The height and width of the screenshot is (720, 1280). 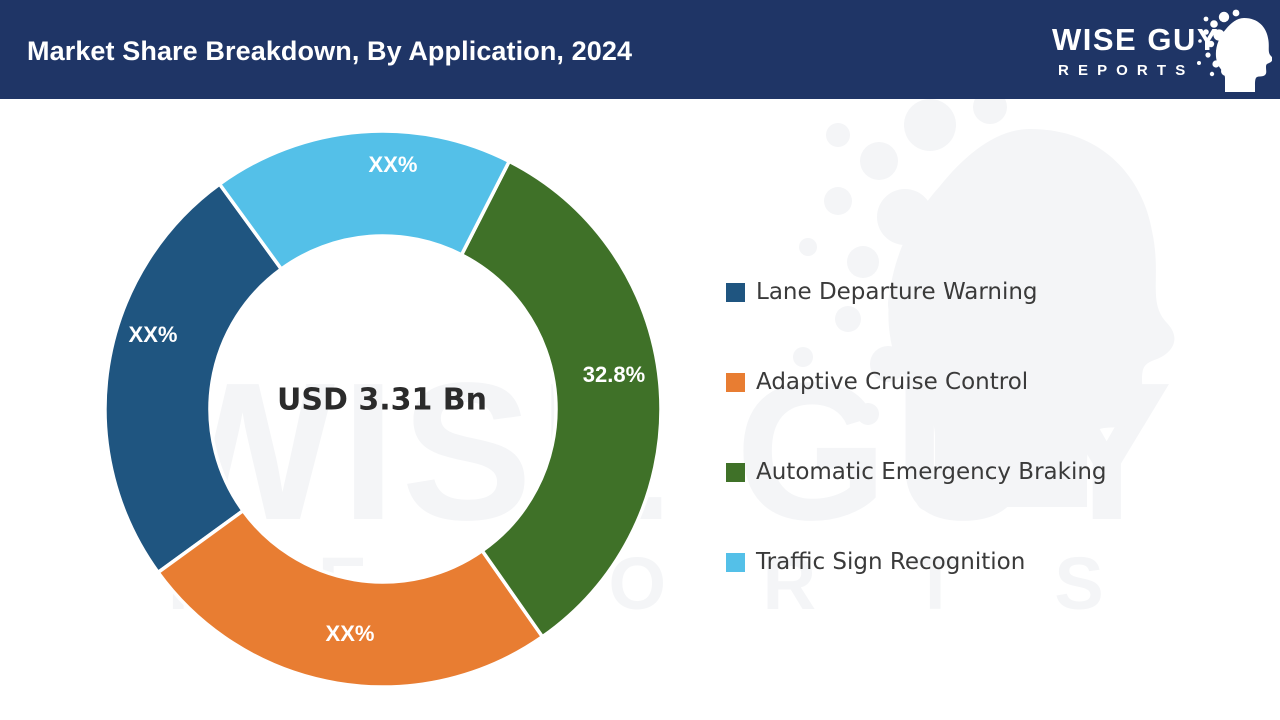 What do you see at coordinates (561, 399) in the screenshot?
I see `slice-automatic-emergency-braking-path` at bounding box center [561, 399].